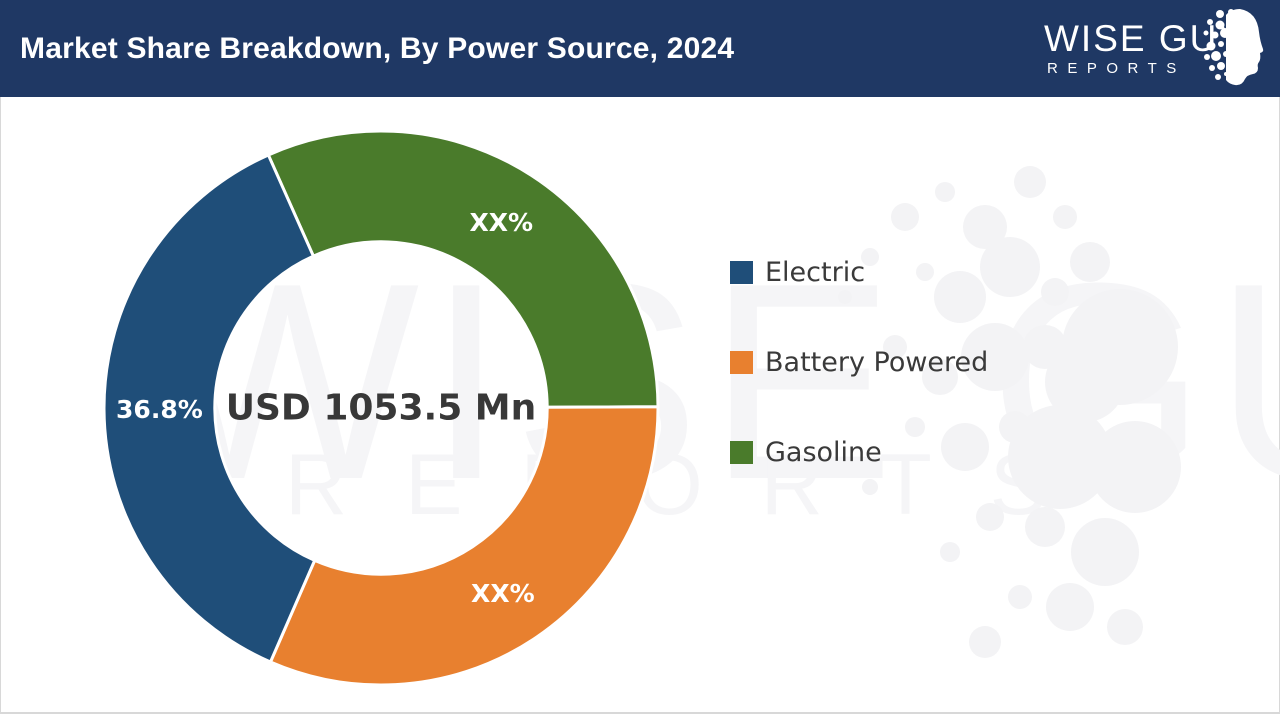 Image resolution: width=1280 pixels, height=720 pixels. Describe the element at coordinates (463, 269) in the screenshot. I see `donut-slice-gasoline` at that location.